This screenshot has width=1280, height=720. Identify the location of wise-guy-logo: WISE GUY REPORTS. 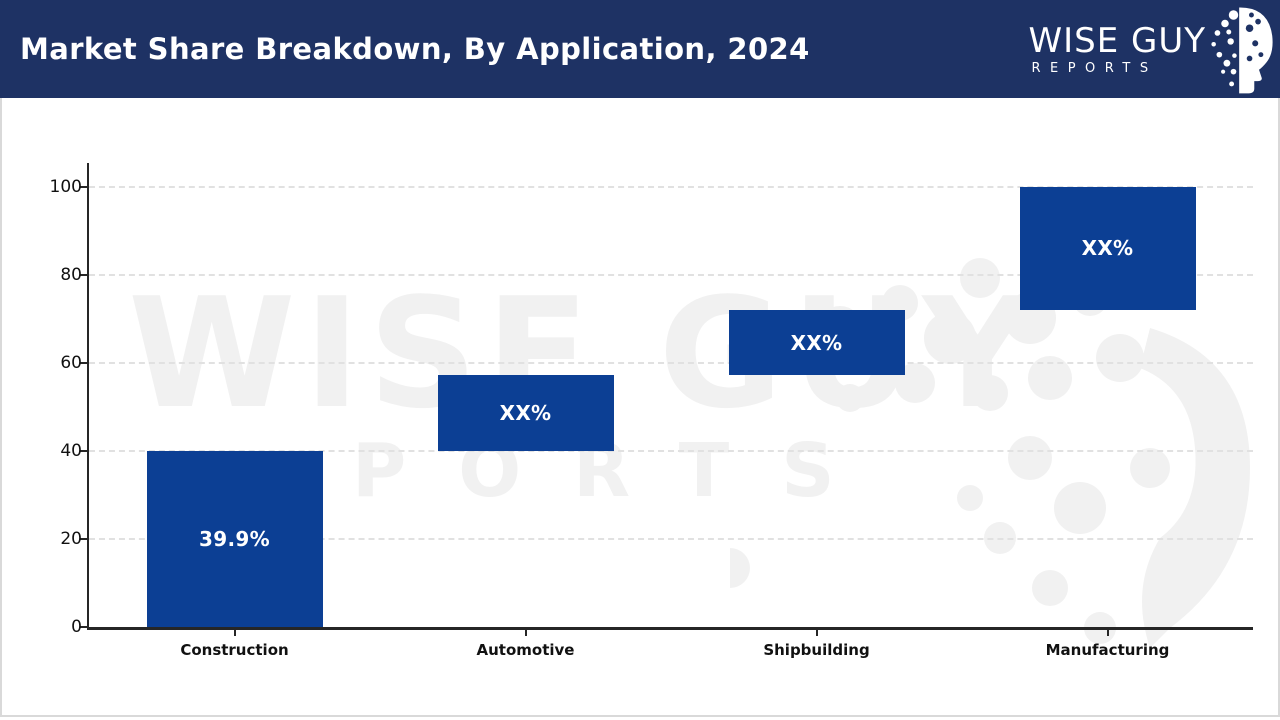
(1154, 49).